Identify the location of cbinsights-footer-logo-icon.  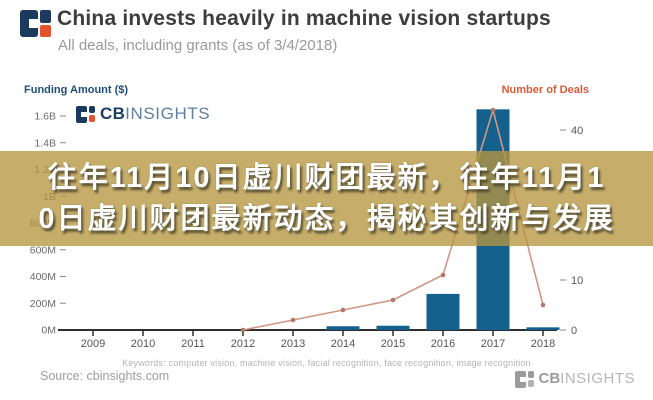
(525, 379).